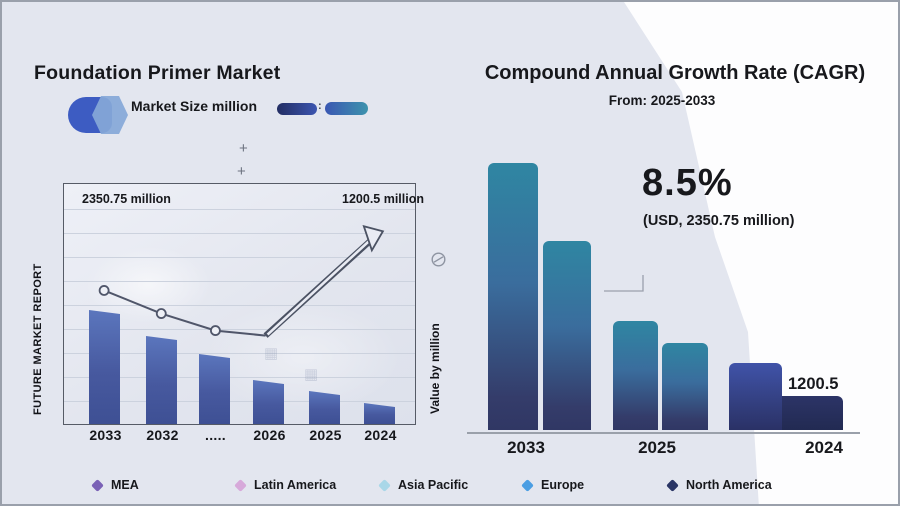 Image resolution: width=900 pixels, height=506 pixels. I want to click on gradient-pill-dark, so click(297, 109).